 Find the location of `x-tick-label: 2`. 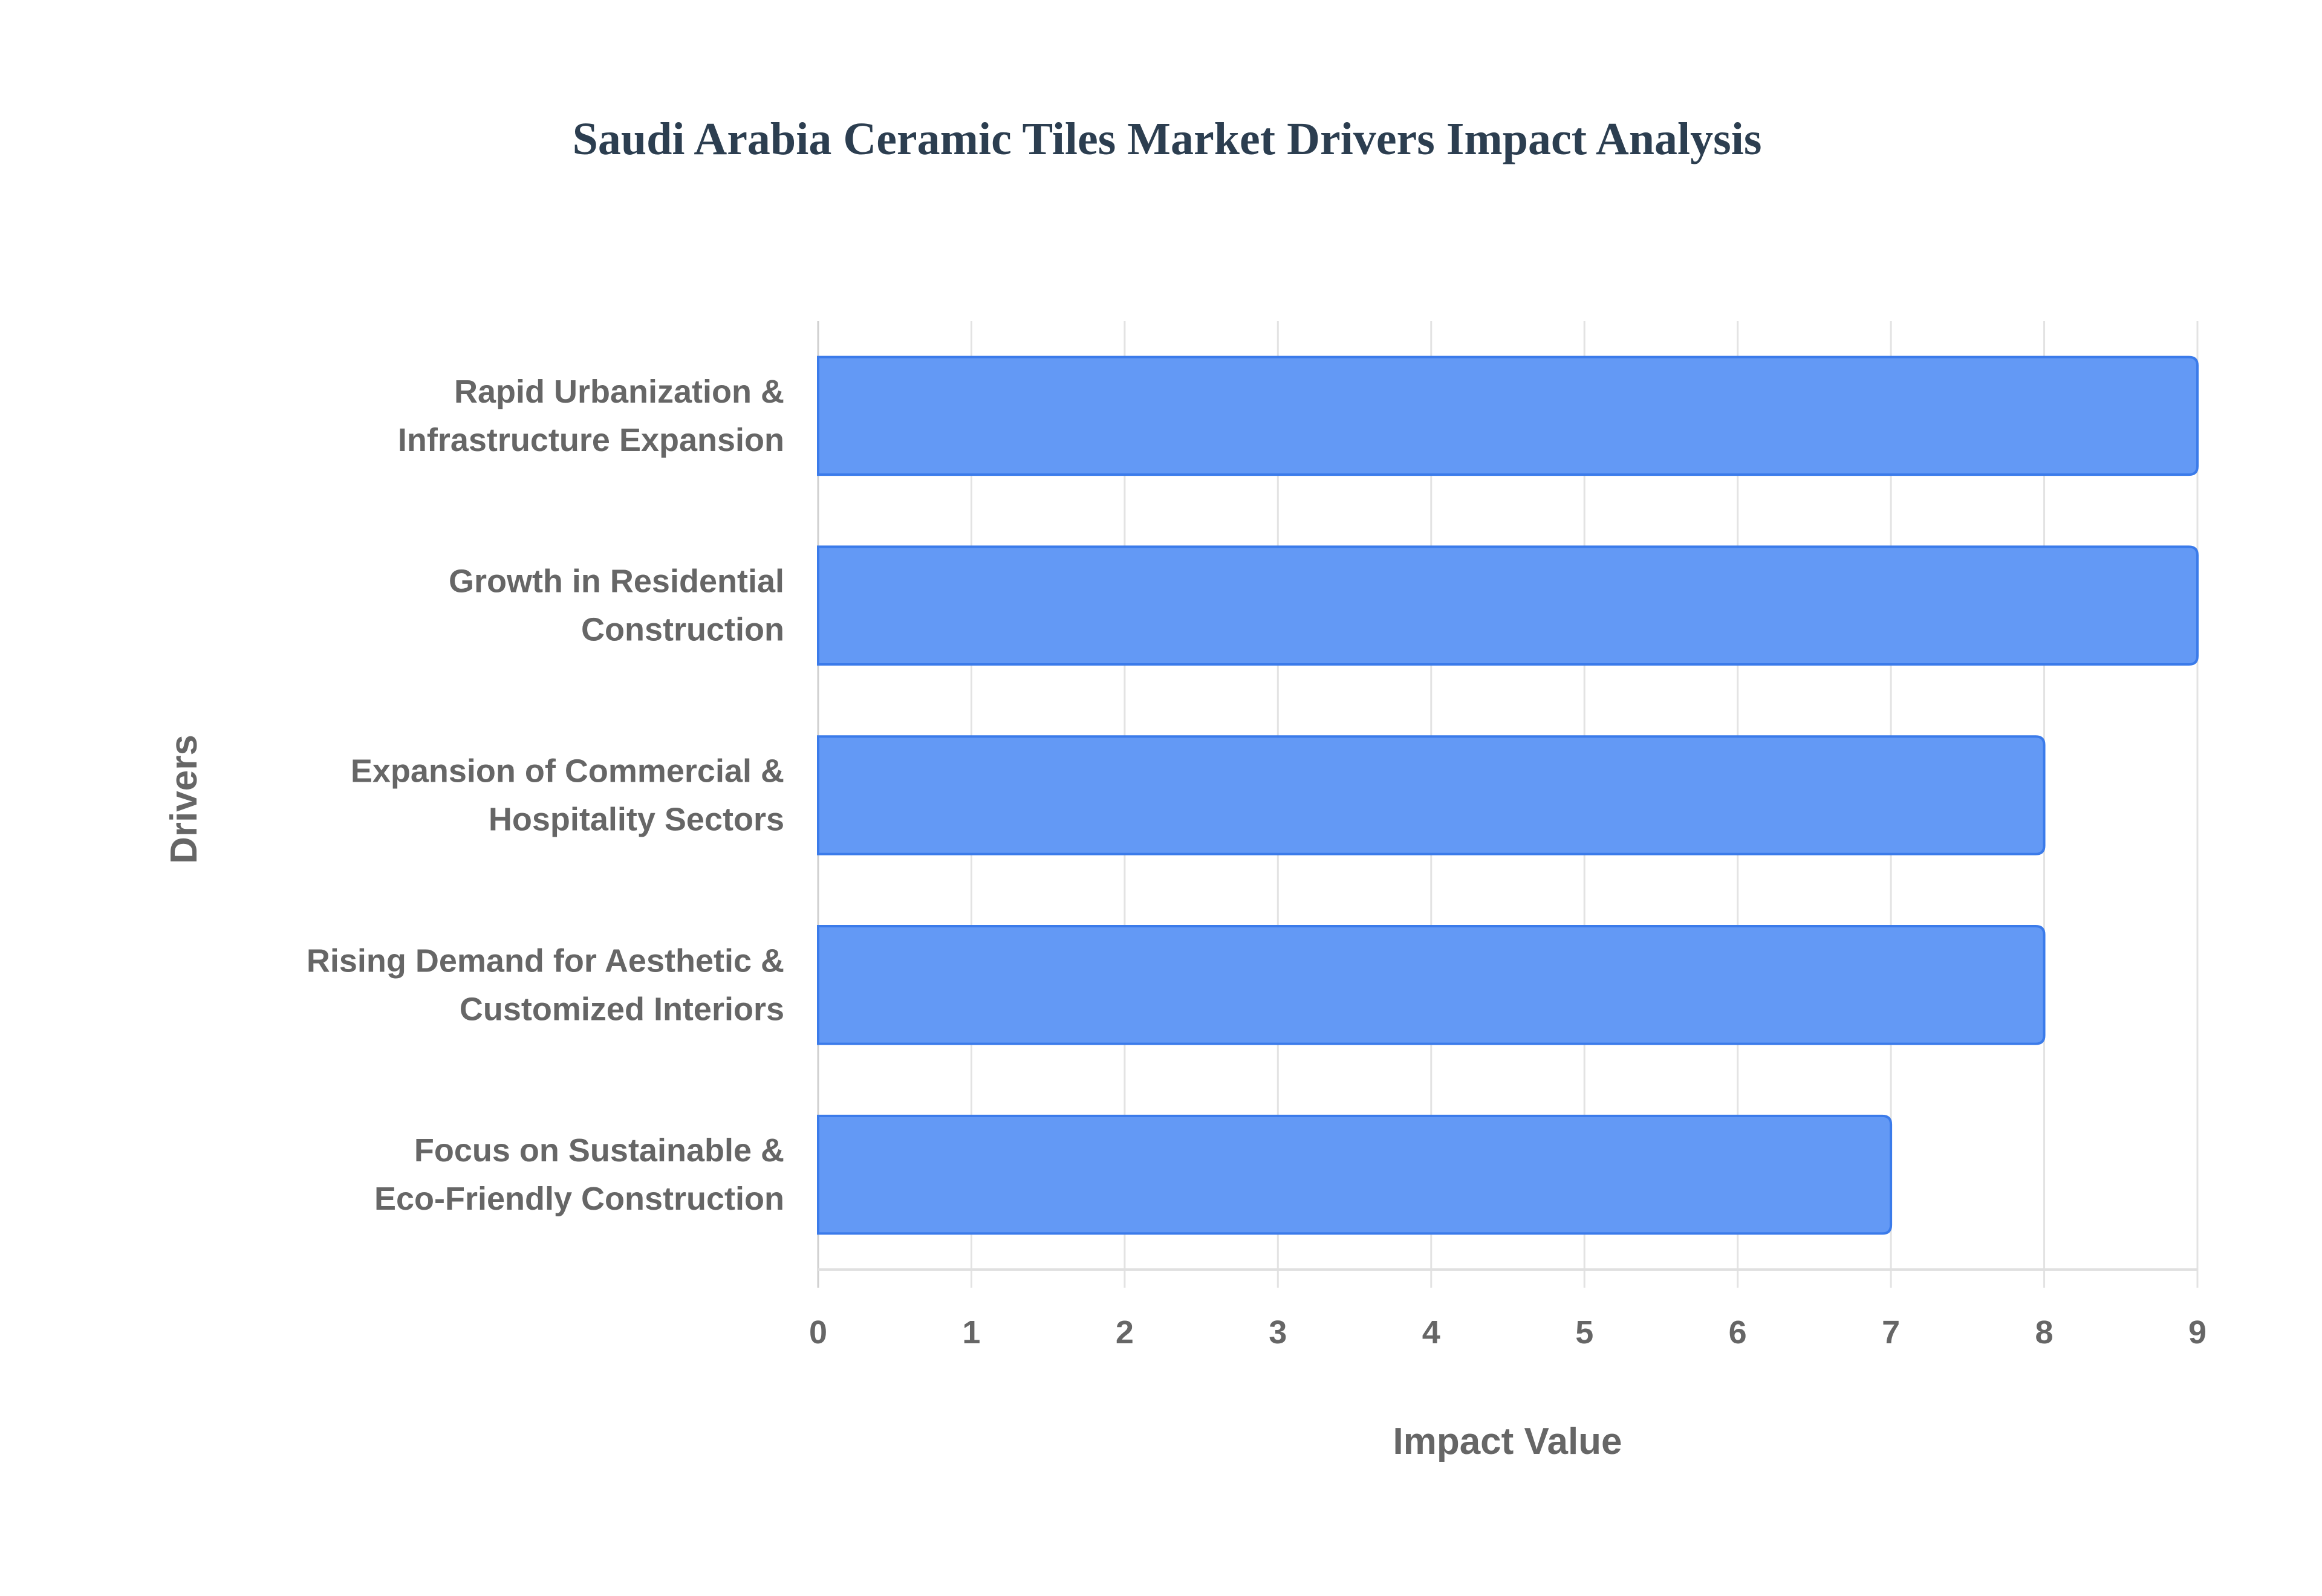

x-tick-label: 2 is located at coordinates (1125, 1332).